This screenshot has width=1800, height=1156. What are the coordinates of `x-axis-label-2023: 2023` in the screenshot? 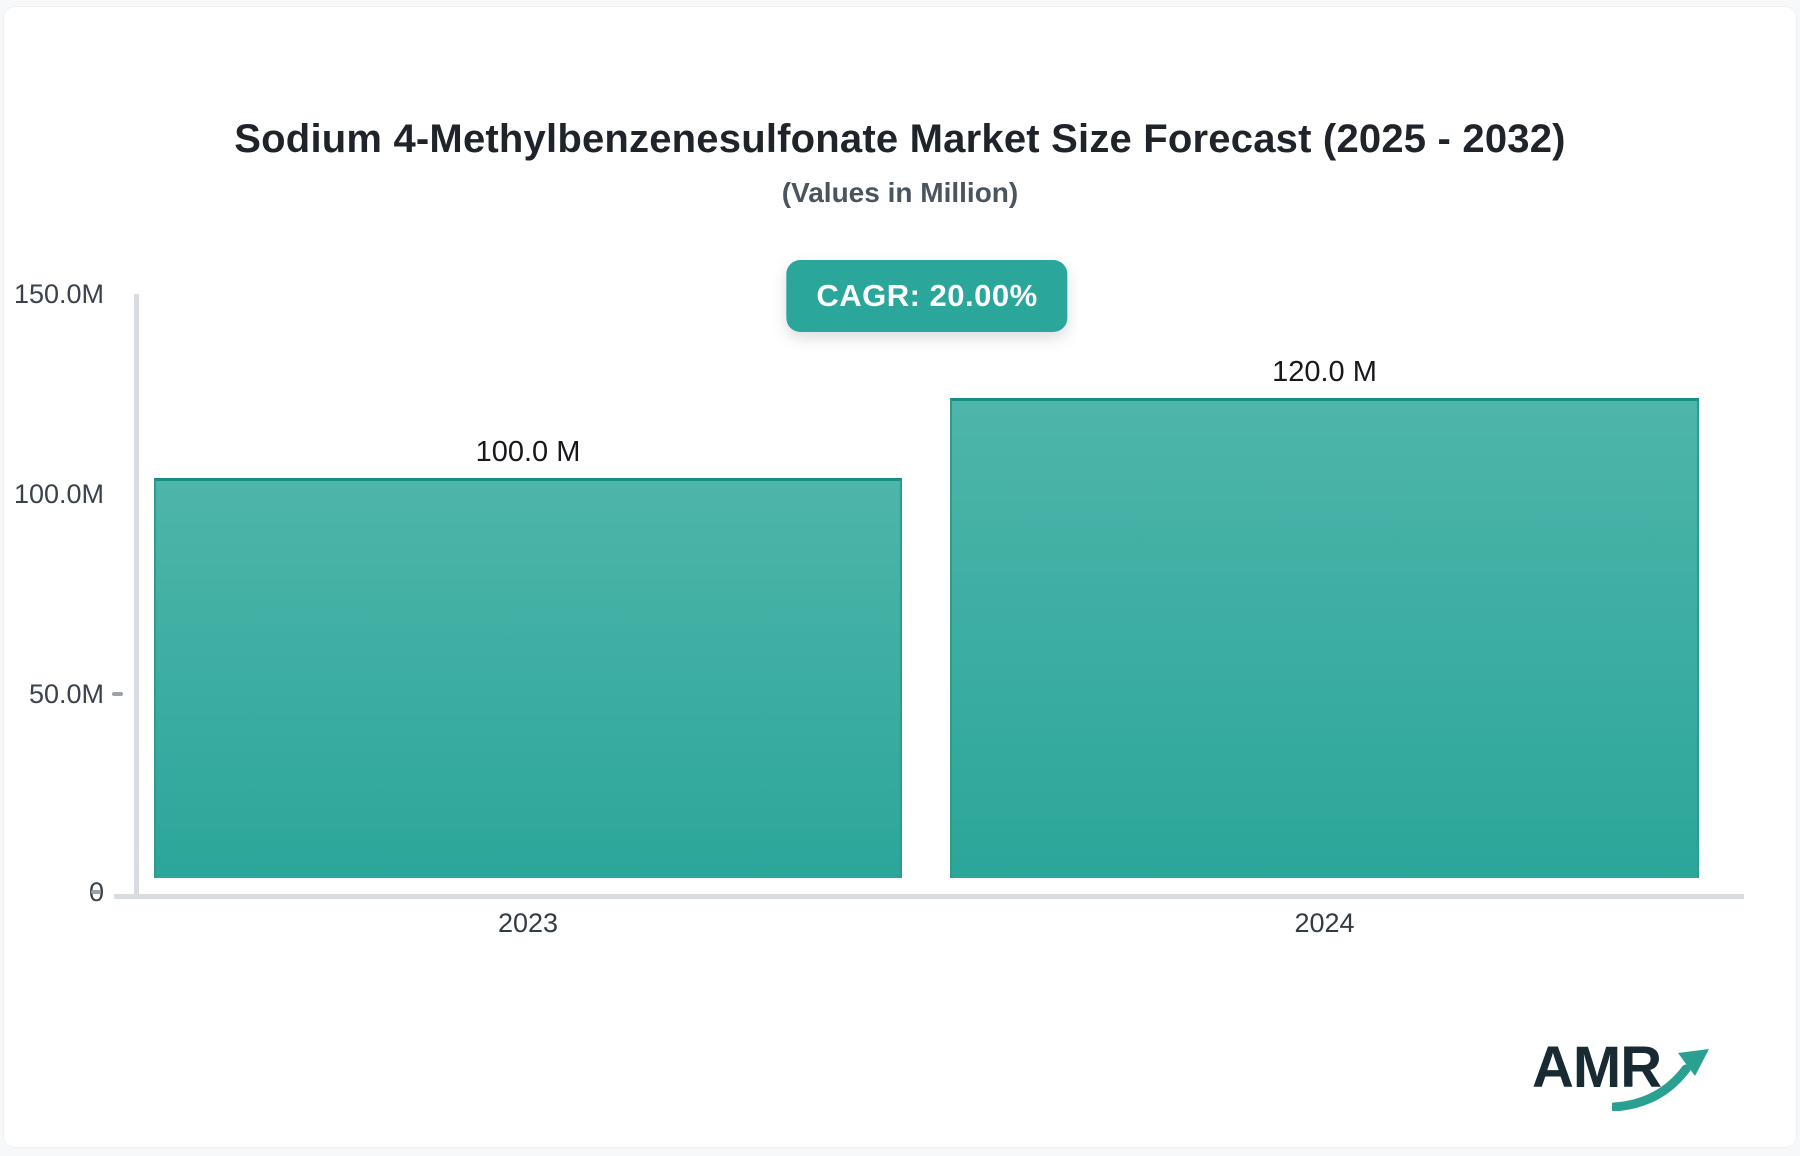 It's located at (528, 923).